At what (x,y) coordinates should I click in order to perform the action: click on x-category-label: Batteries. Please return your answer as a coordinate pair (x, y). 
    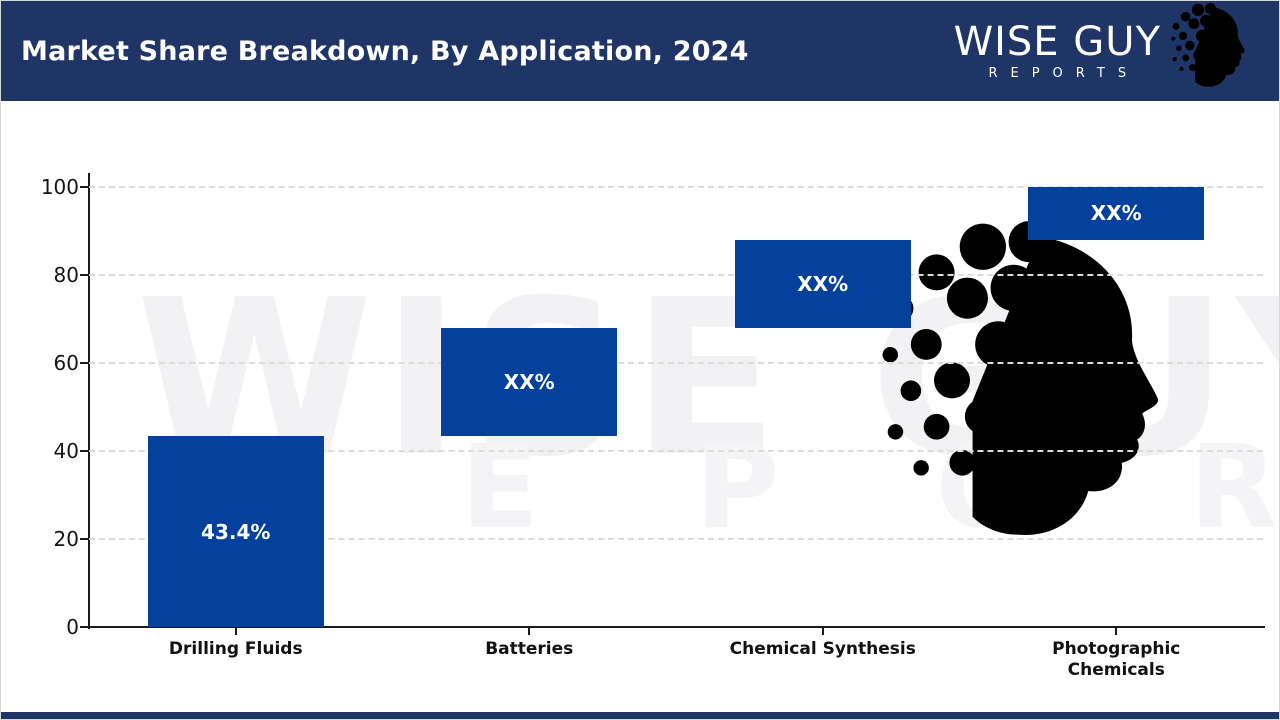
    Looking at the image, I should click on (529, 649).